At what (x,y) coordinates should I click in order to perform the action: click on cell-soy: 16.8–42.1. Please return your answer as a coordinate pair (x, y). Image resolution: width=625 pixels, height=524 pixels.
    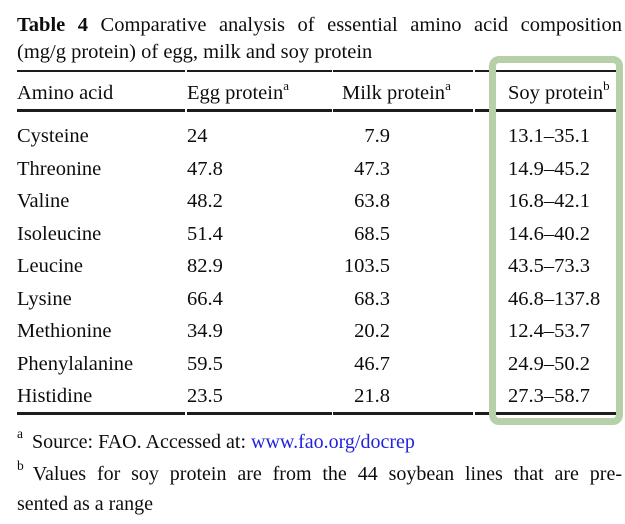
    Looking at the image, I should click on (549, 201).